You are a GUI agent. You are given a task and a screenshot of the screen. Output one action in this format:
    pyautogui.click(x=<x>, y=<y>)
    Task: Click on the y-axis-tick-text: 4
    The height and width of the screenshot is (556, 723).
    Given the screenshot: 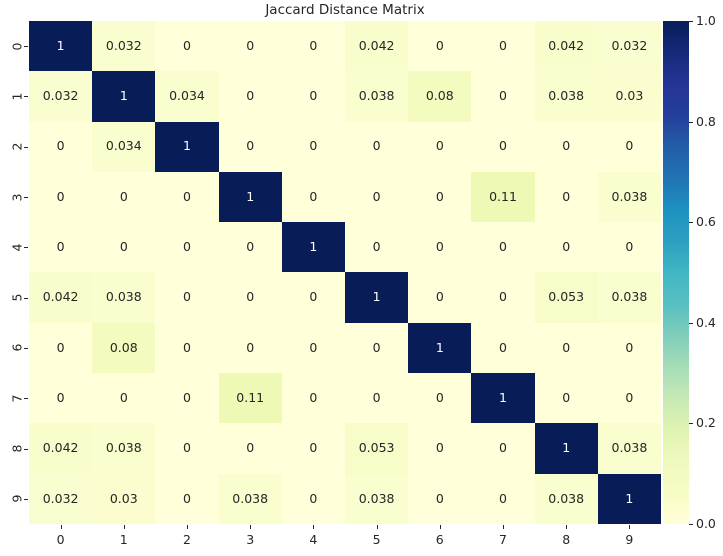 What is the action you would take?
    pyautogui.click(x=17, y=247)
    